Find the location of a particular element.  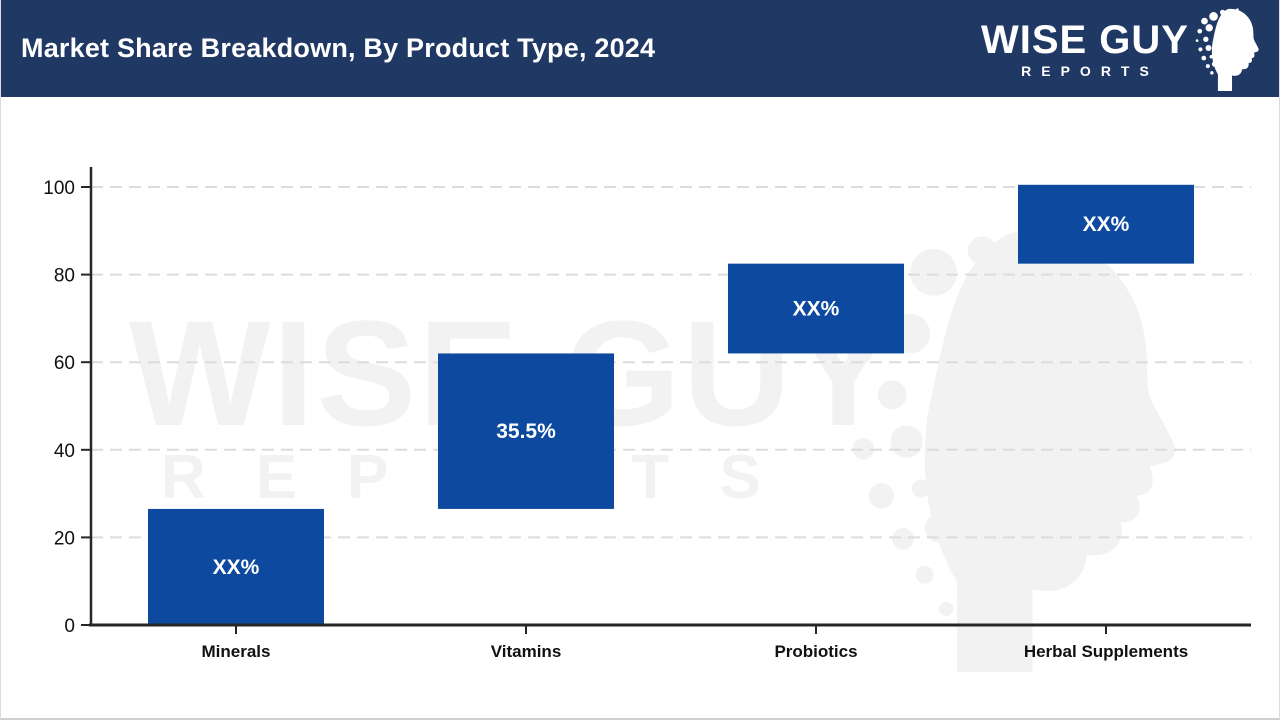

y-tick-label: 40 is located at coordinates (64, 451).